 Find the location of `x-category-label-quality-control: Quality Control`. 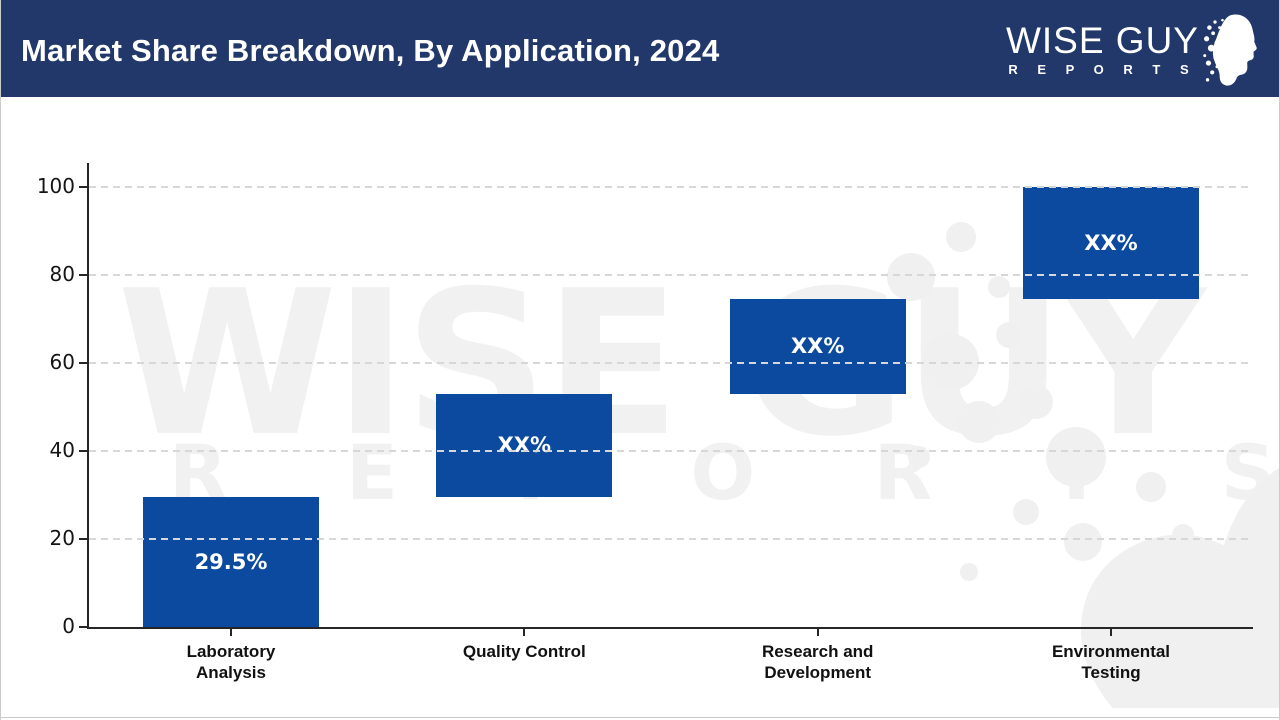

x-category-label-quality-control: Quality Control is located at coordinates (524, 652).